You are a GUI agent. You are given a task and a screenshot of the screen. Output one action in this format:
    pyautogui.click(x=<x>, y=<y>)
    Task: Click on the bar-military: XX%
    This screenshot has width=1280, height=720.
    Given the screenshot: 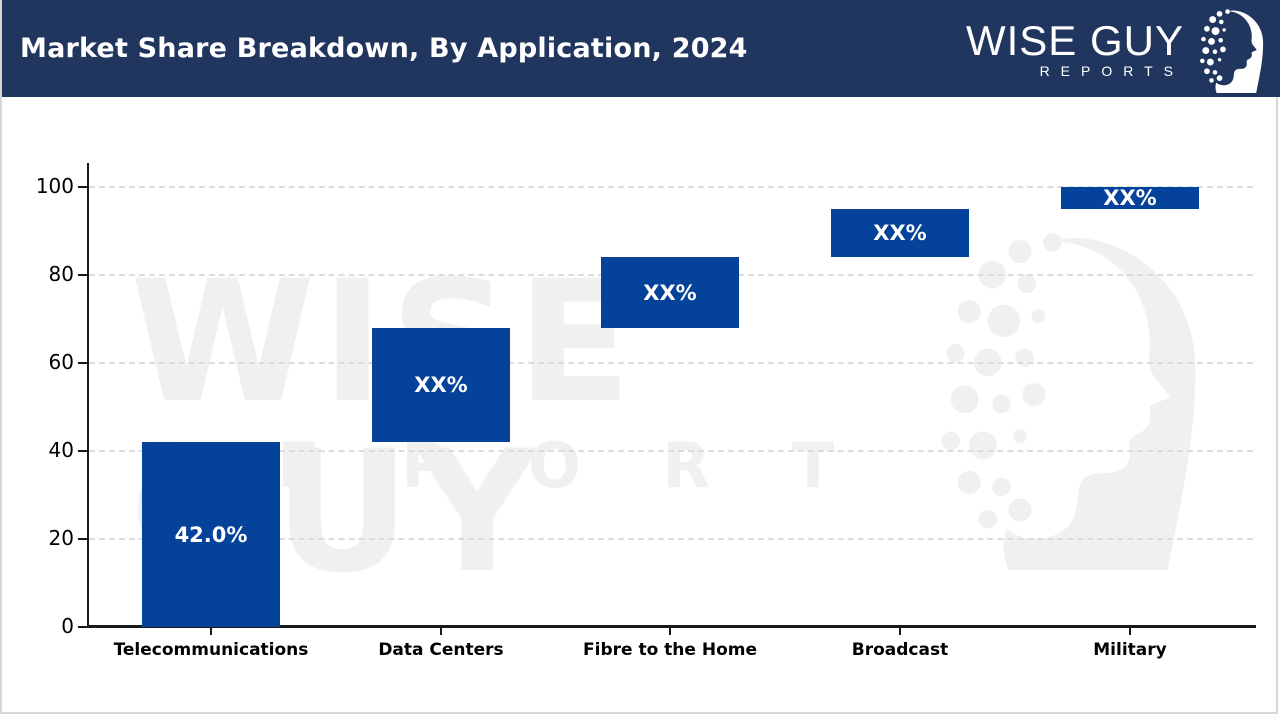 What is the action you would take?
    pyautogui.click(x=1130, y=198)
    